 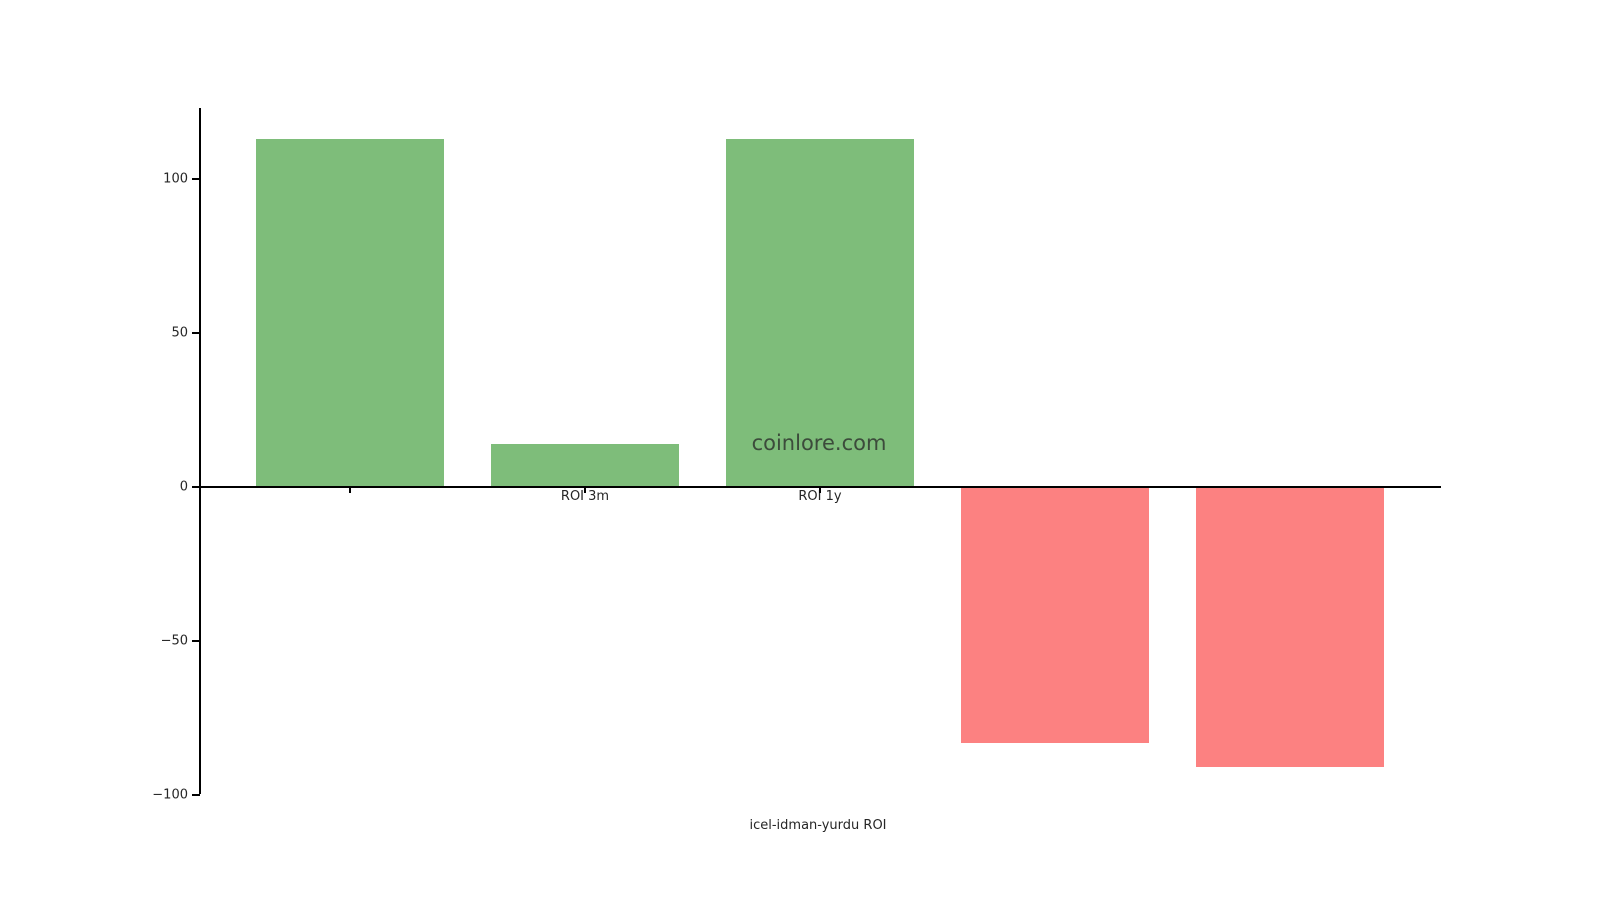 I want to click on y-tick-label: 100, so click(x=175, y=179).